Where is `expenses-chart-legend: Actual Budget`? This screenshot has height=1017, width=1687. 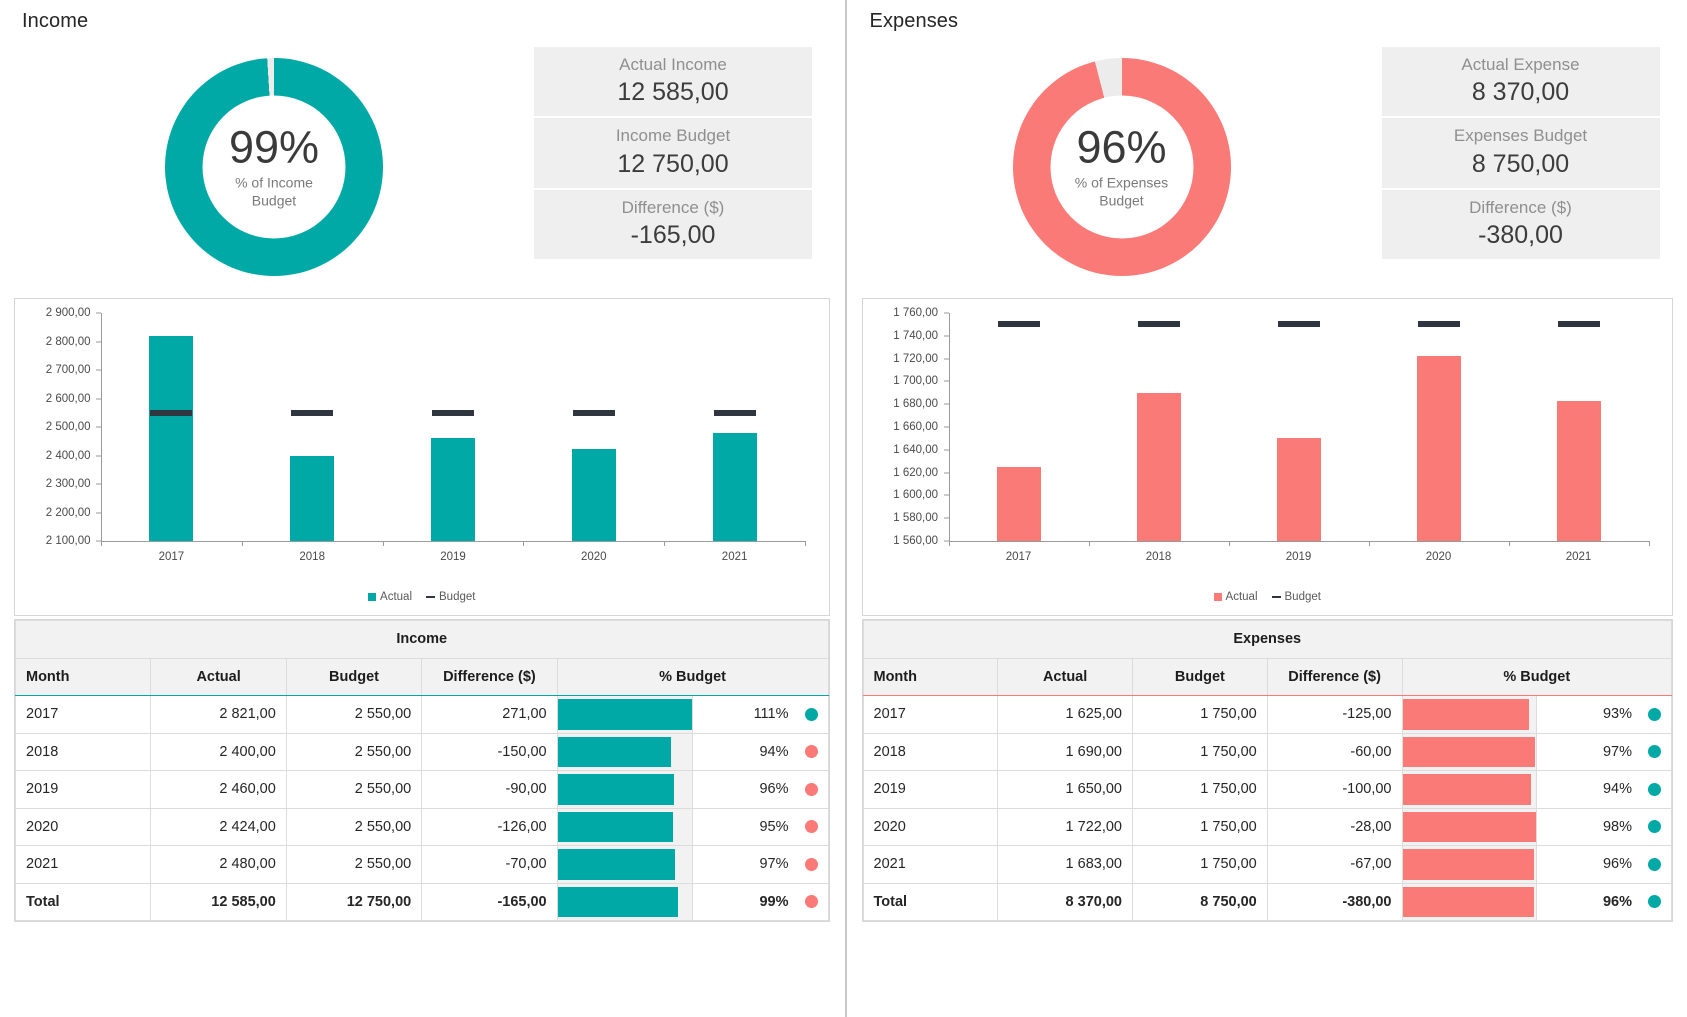
expenses-chart-legend: Actual Budget is located at coordinates (1268, 597).